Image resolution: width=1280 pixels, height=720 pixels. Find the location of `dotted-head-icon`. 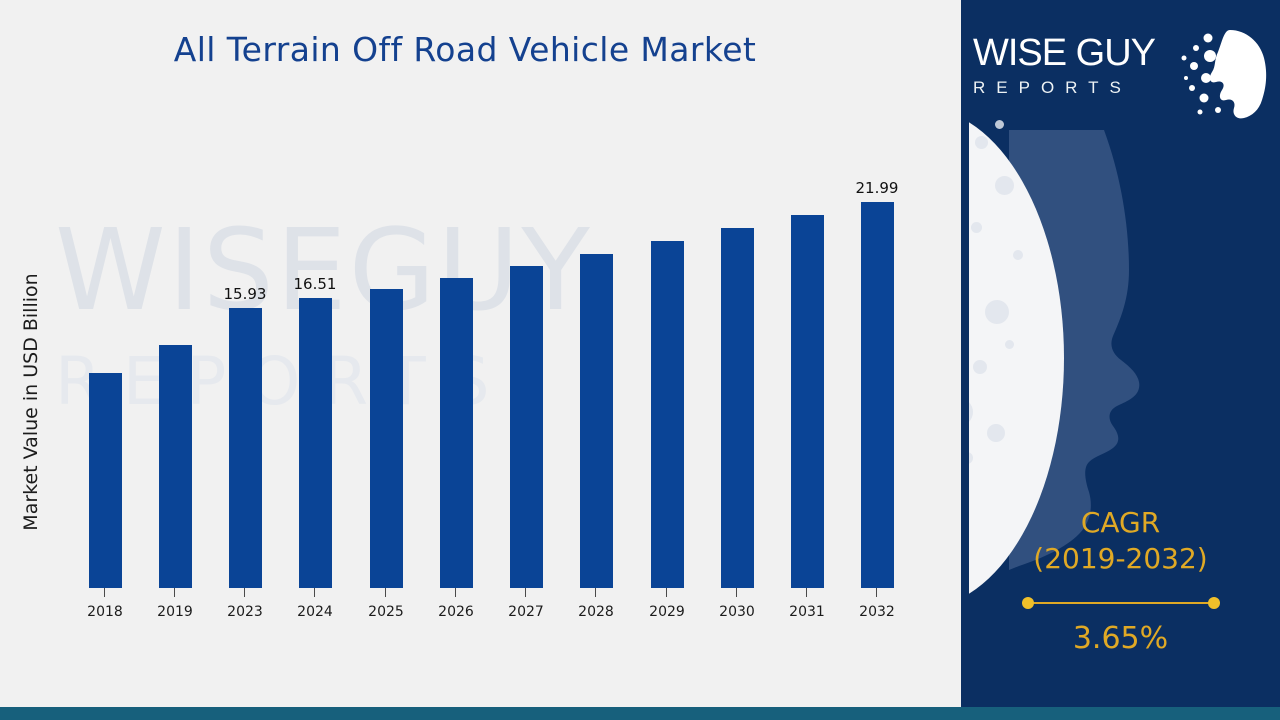

dotted-head-icon is located at coordinates (1224, 74).